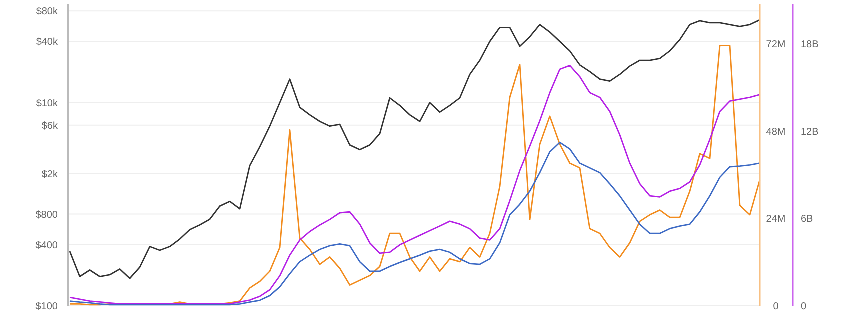 The height and width of the screenshot is (321, 845). What do you see at coordinates (810, 132) in the screenshot?
I see `y3-tick-label: 12B` at bounding box center [810, 132].